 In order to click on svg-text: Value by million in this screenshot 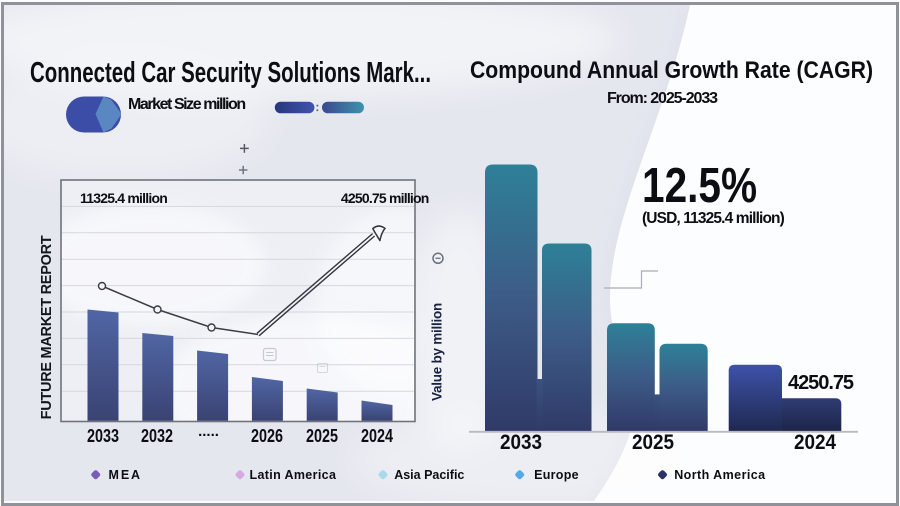, I will do `click(437, 352)`.